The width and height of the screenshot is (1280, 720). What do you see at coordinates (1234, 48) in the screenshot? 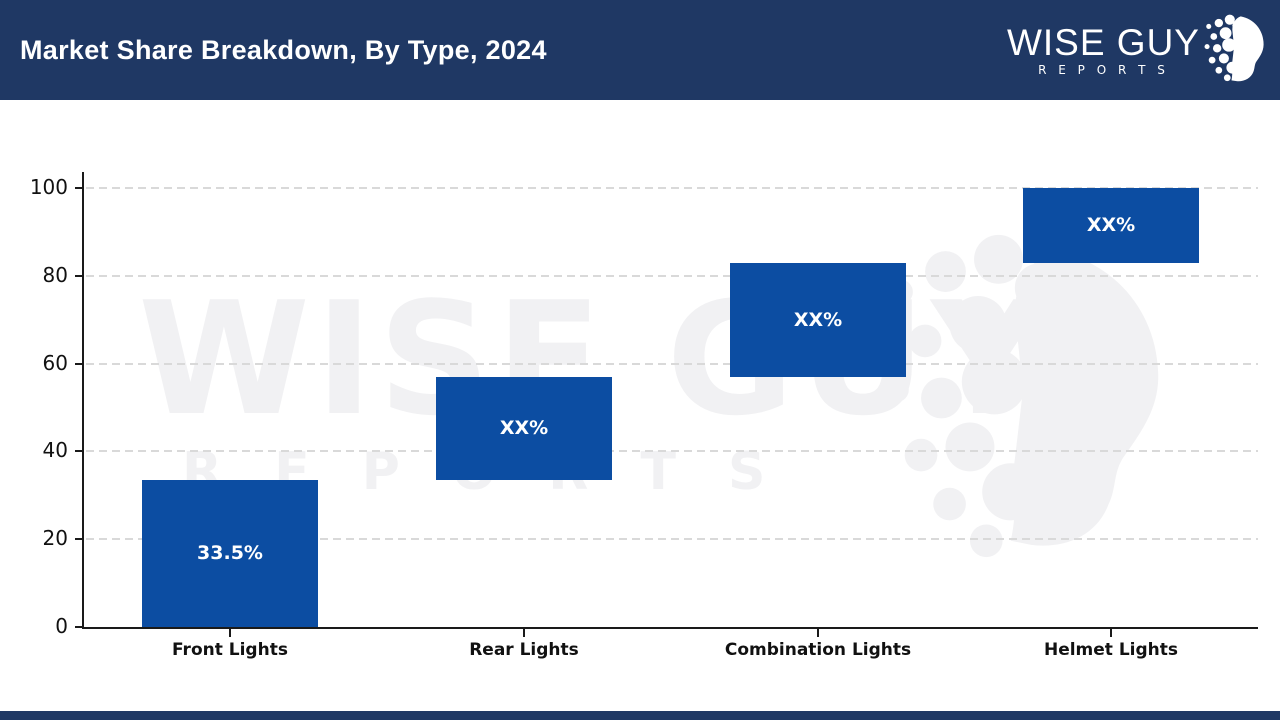
I see `head-profile-icon` at bounding box center [1234, 48].